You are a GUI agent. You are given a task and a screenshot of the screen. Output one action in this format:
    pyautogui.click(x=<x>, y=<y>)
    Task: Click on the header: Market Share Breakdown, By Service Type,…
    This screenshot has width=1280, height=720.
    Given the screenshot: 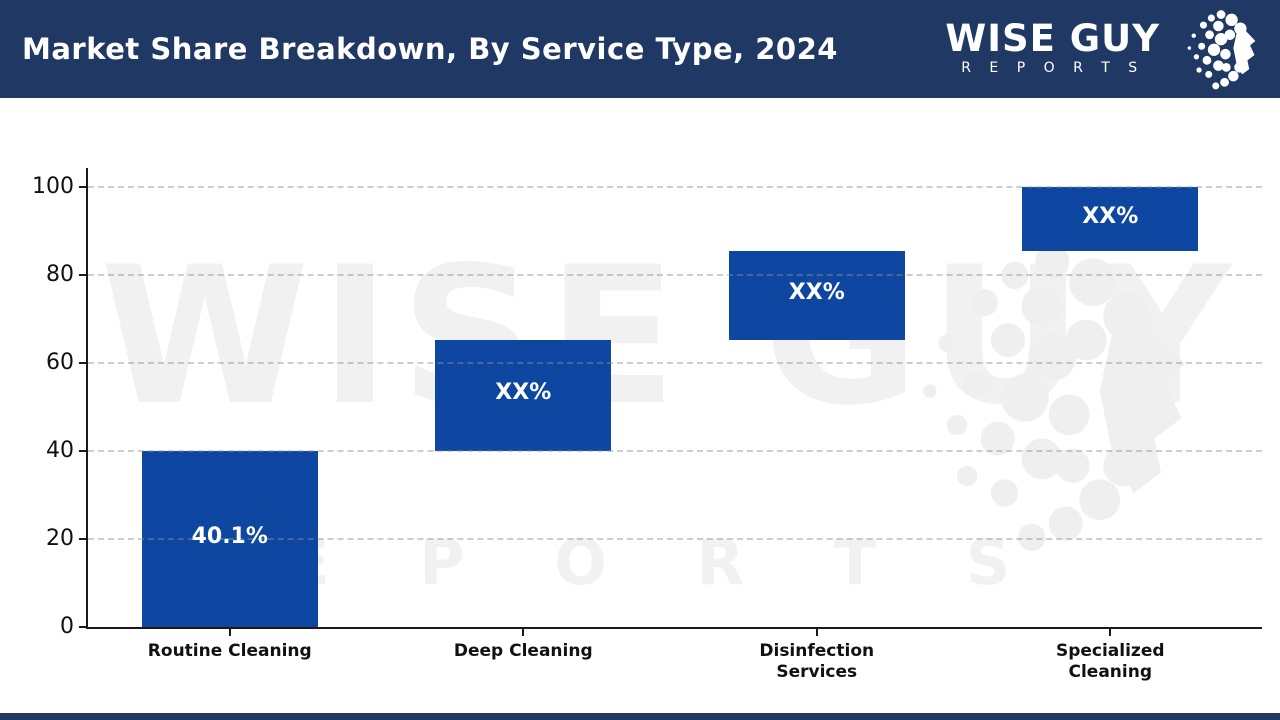 What is the action you would take?
    pyautogui.click(x=640, y=49)
    